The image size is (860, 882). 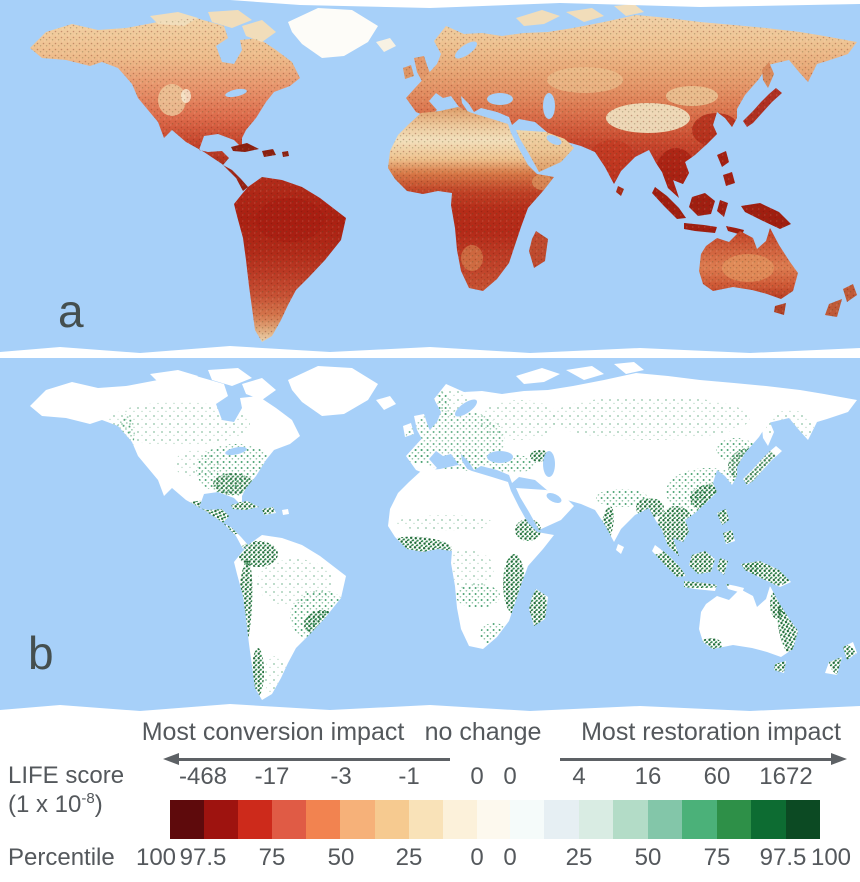 I want to click on legend-direction-conversion: Most conversion impact, so click(x=273, y=732).